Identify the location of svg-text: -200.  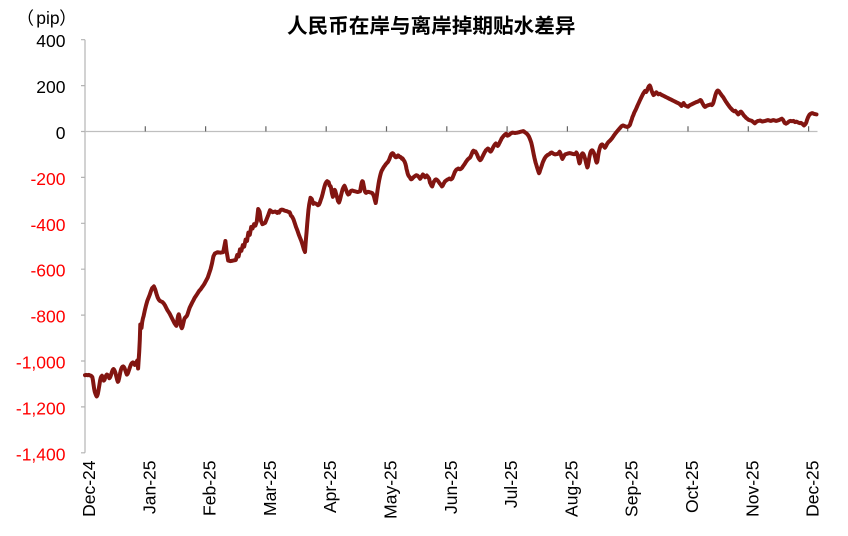
(47, 179).